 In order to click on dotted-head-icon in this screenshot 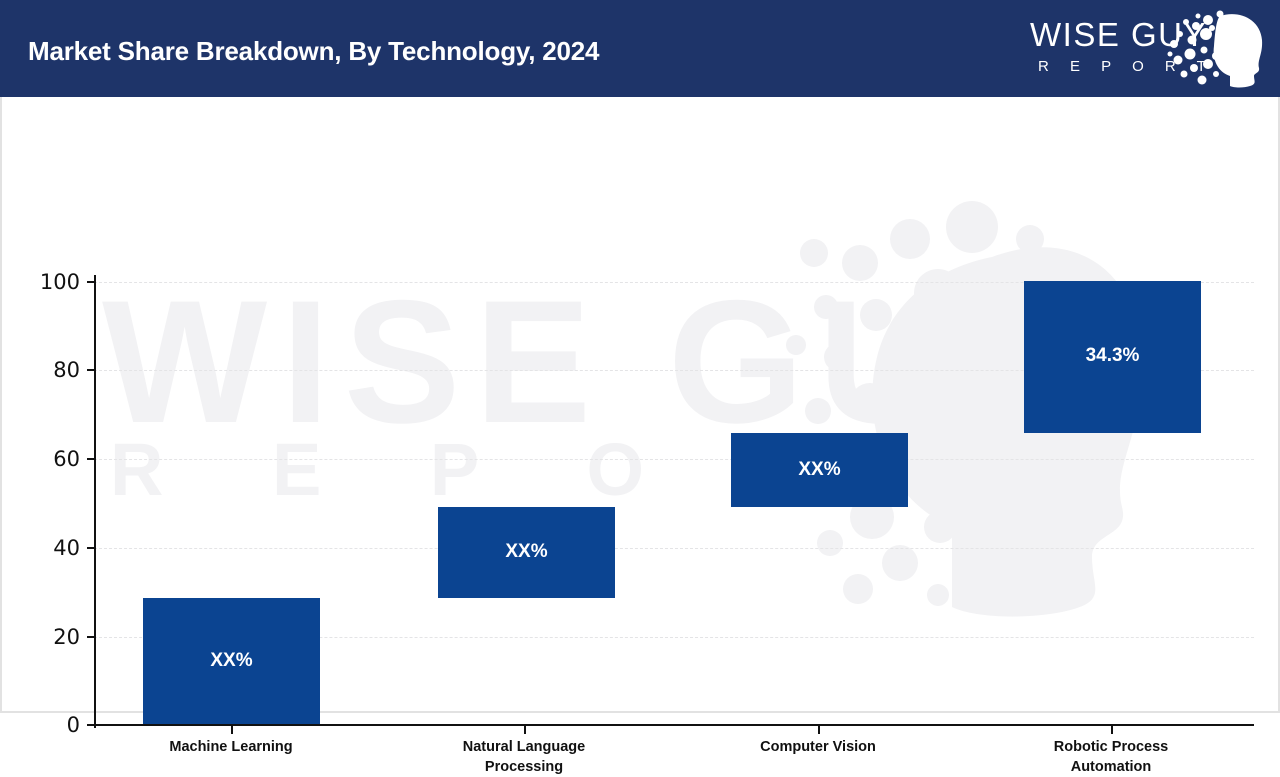, I will do `click(1215, 49)`.